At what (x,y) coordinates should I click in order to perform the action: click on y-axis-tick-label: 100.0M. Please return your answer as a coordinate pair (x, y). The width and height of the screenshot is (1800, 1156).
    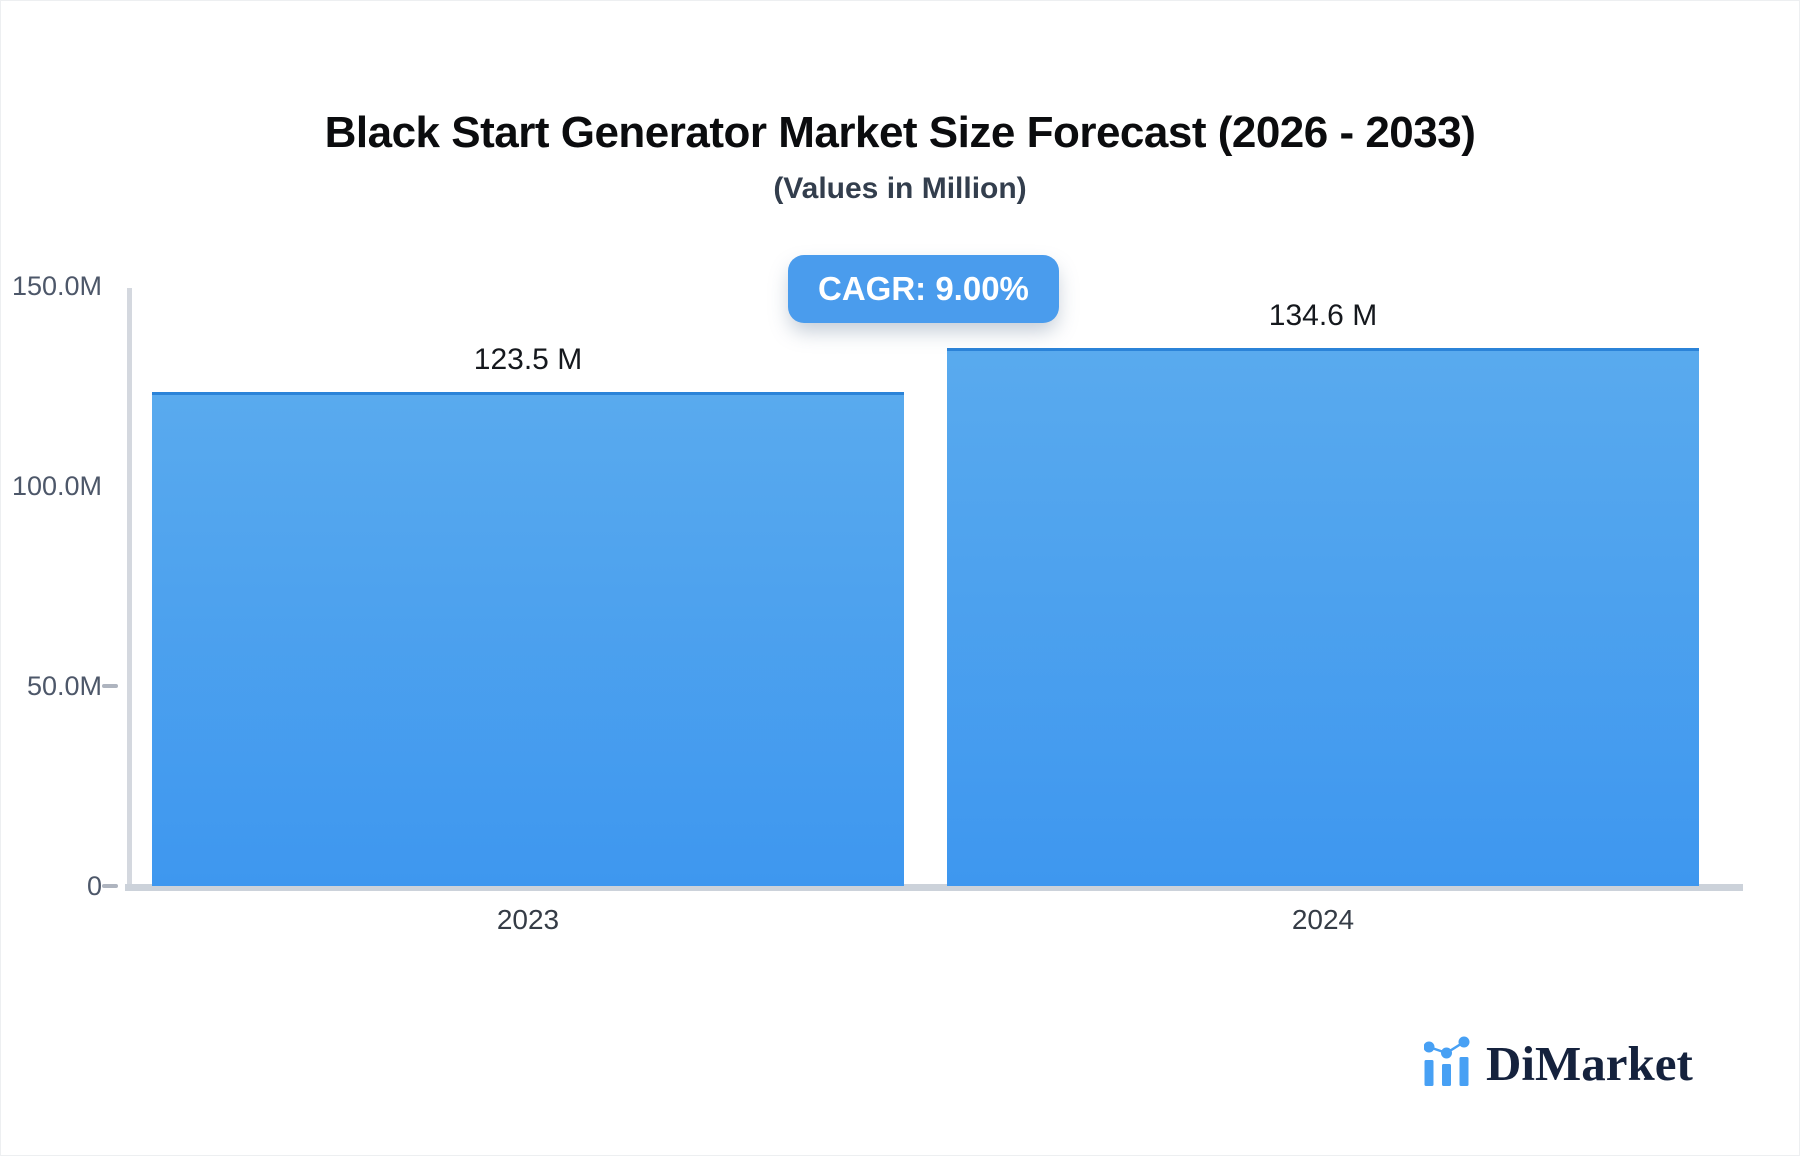
    Looking at the image, I should click on (56, 486).